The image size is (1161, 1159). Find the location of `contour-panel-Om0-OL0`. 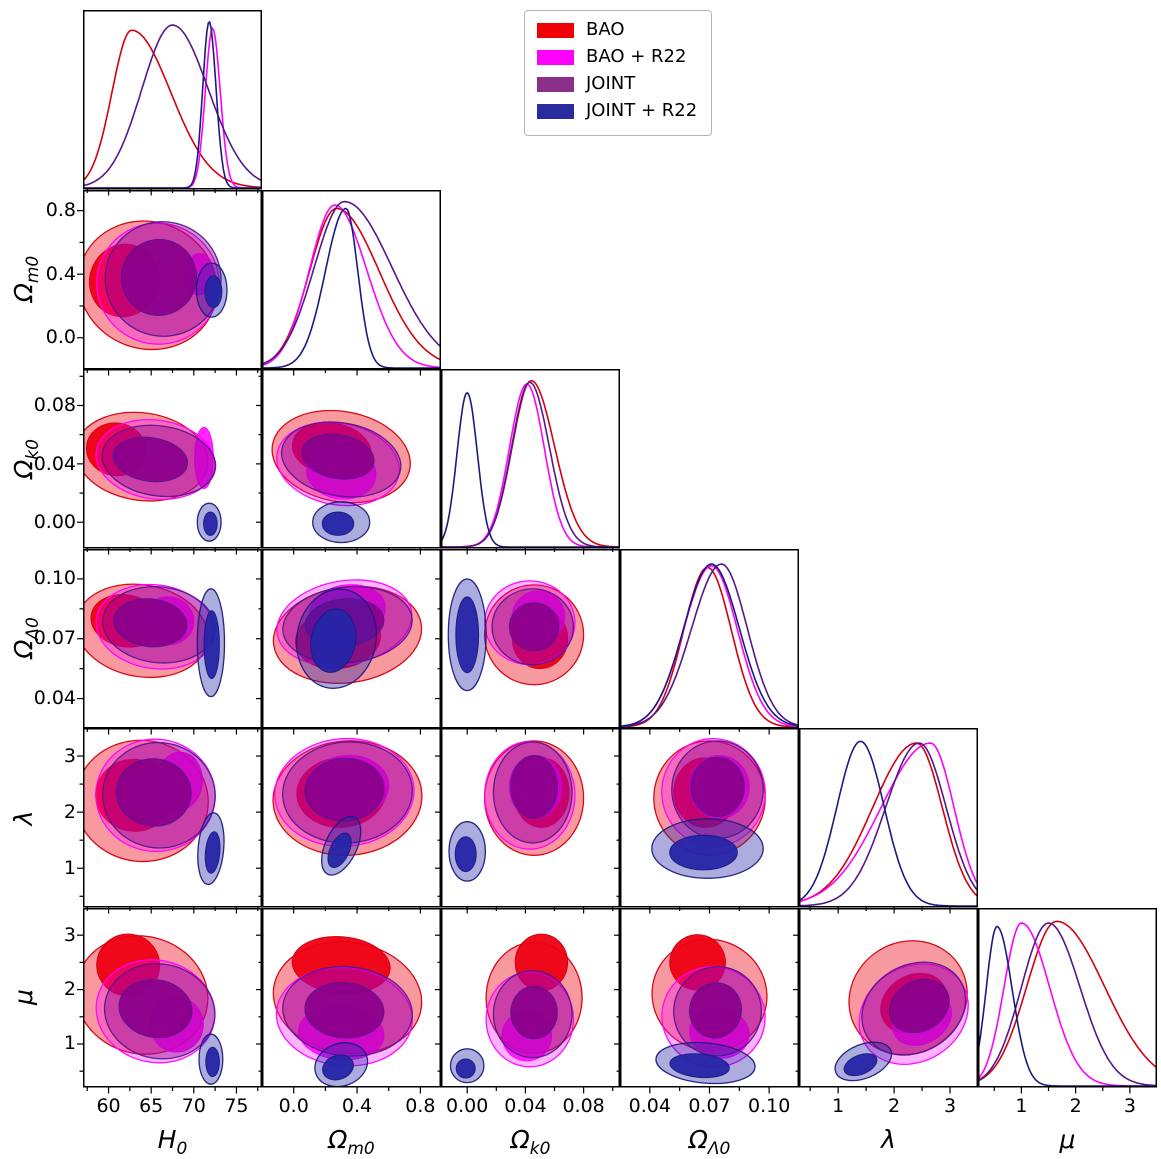

contour-panel-Om0-OL0 is located at coordinates (348, 641).